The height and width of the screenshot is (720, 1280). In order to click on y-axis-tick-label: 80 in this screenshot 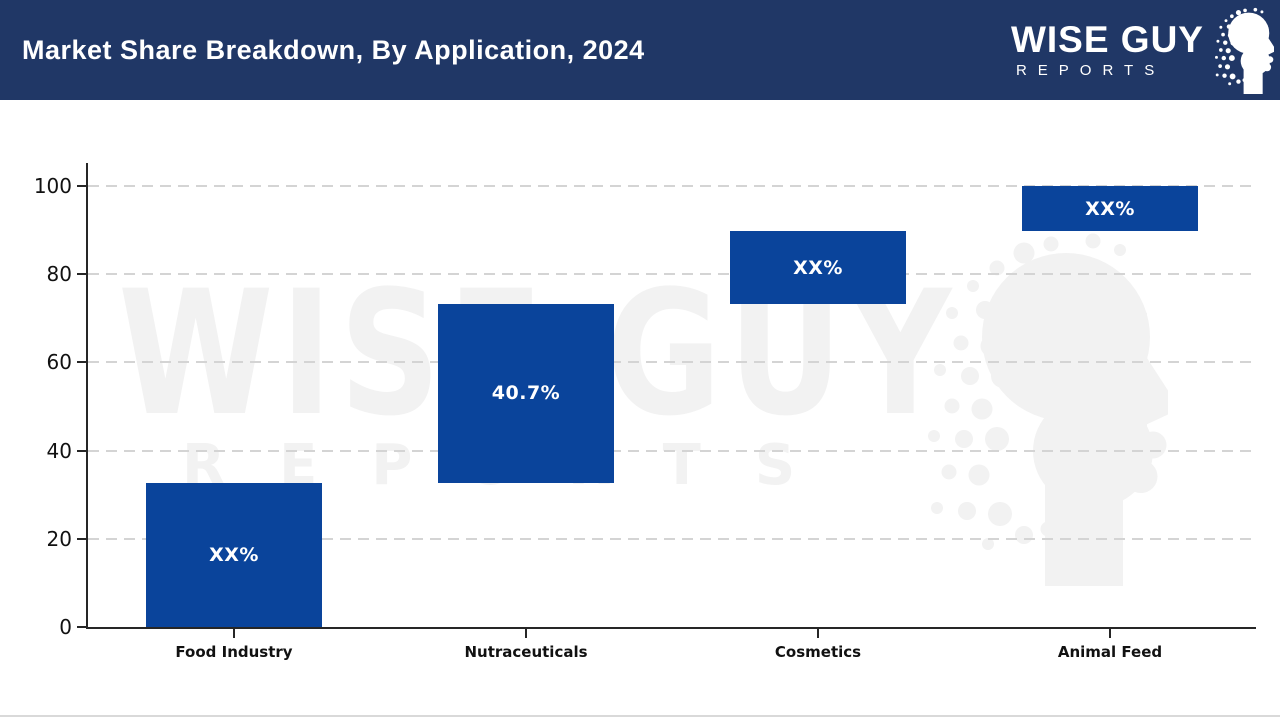, I will do `click(59, 274)`.